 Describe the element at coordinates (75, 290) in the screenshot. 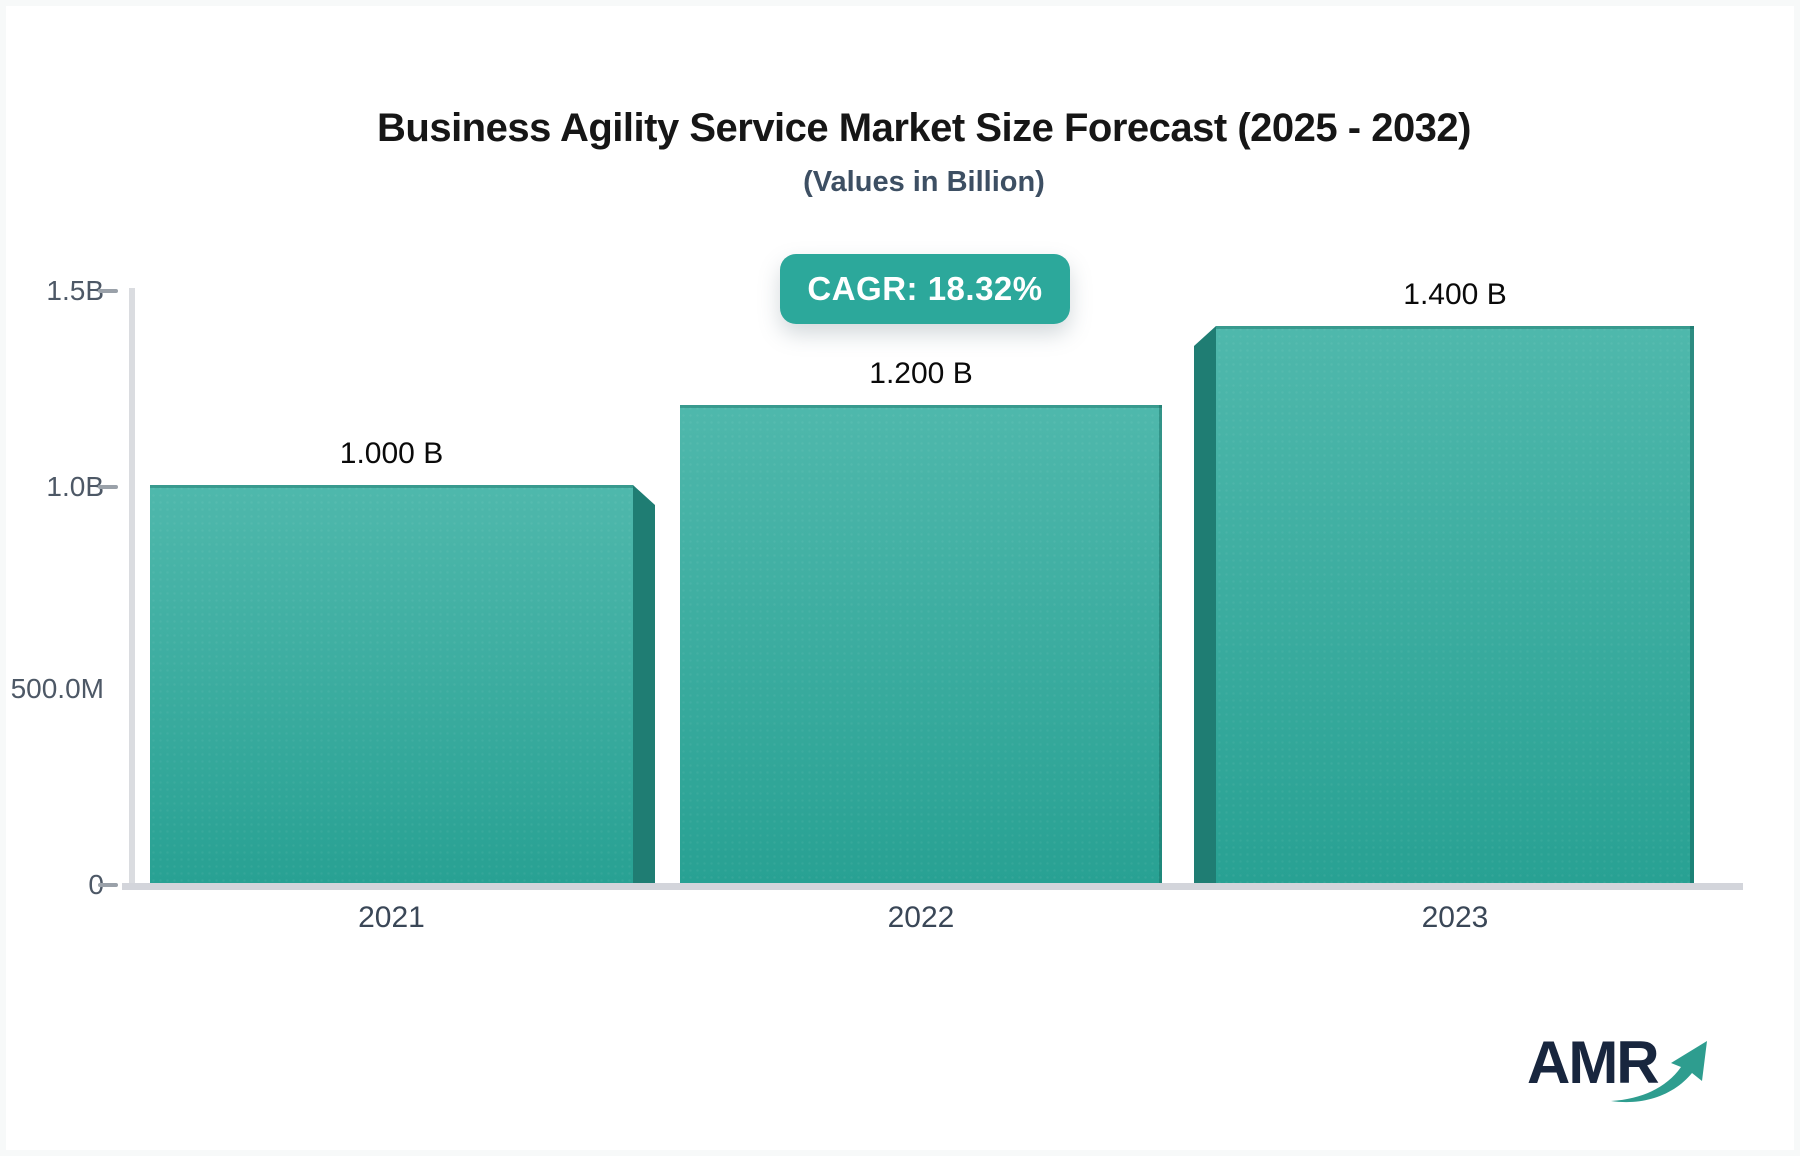

I see `y-axis-label: 1.5B` at that location.